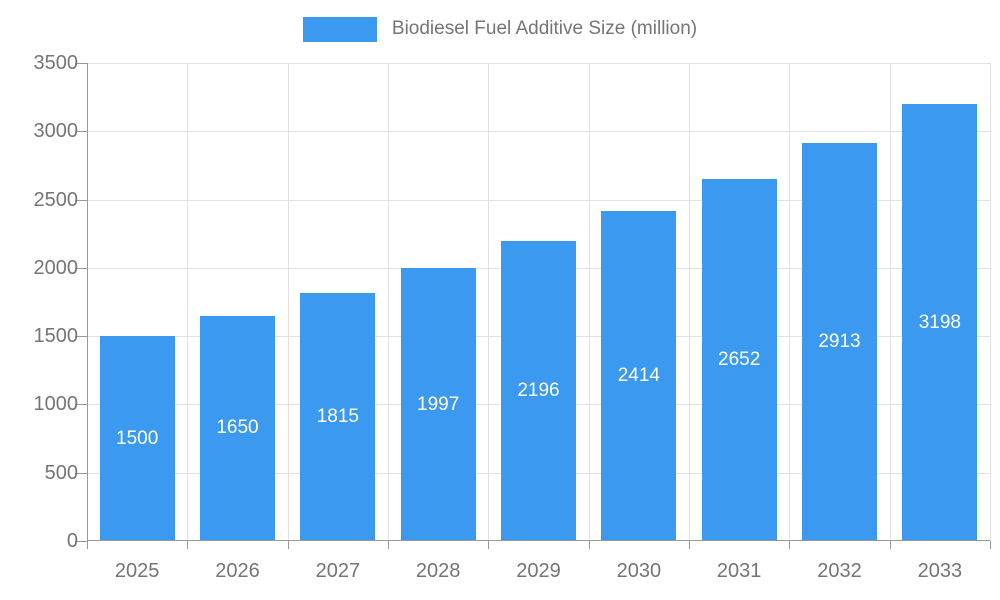 Image resolution: width=1000 pixels, height=600 pixels. What do you see at coordinates (839, 571) in the screenshot?
I see `x-axis-tick-label: 2032` at bounding box center [839, 571].